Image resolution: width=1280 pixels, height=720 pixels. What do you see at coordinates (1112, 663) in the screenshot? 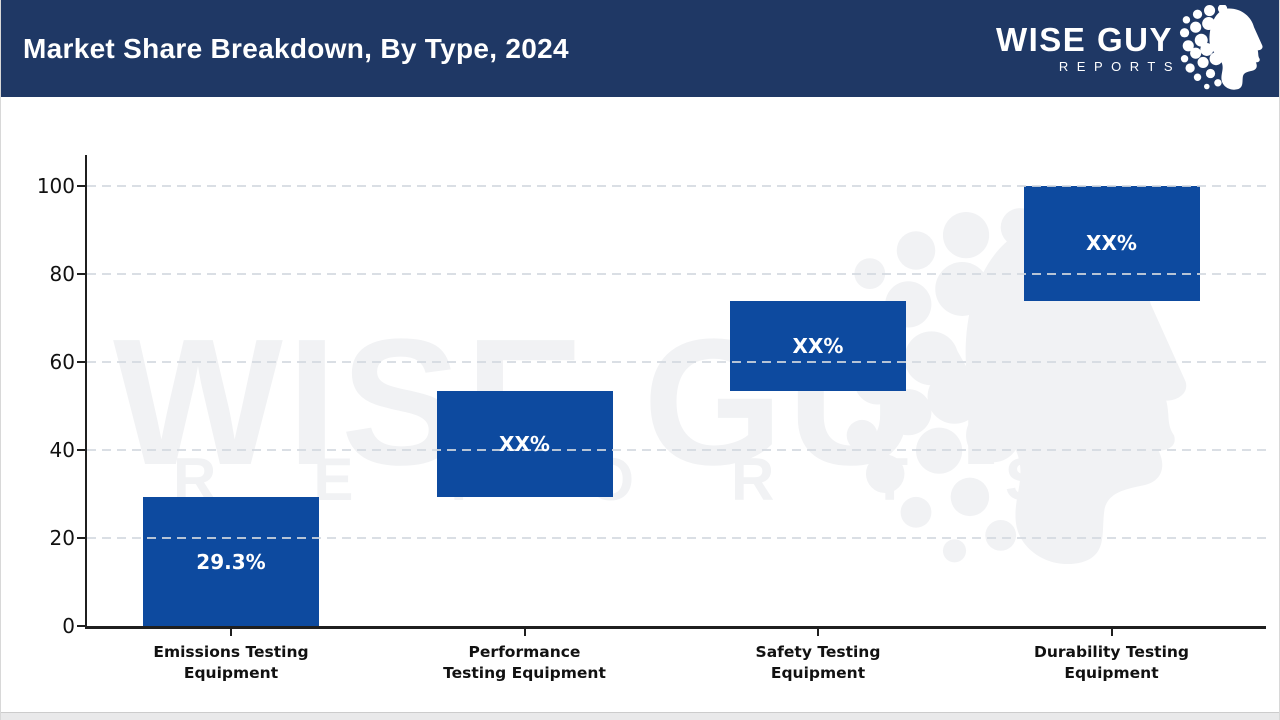
I see `x-category-label-4: Durability Testing Equipment` at bounding box center [1112, 663].